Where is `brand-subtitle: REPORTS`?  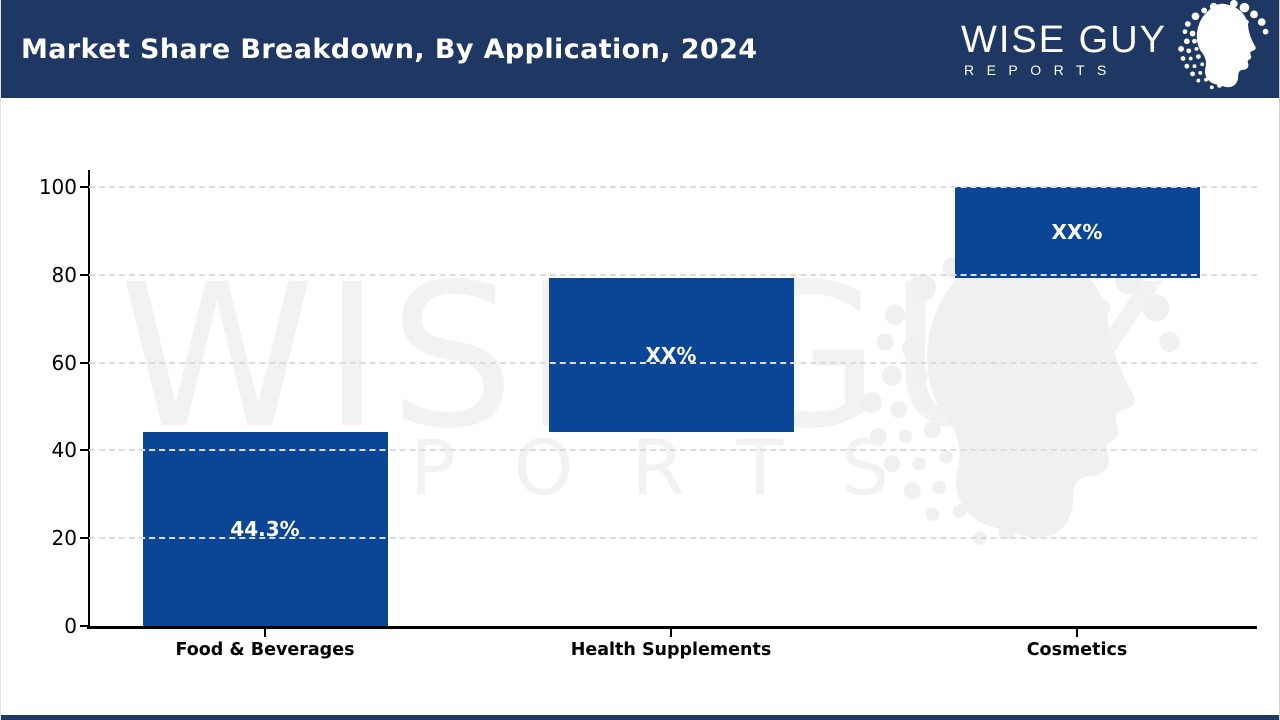
brand-subtitle: REPORTS is located at coordinates (1041, 69).